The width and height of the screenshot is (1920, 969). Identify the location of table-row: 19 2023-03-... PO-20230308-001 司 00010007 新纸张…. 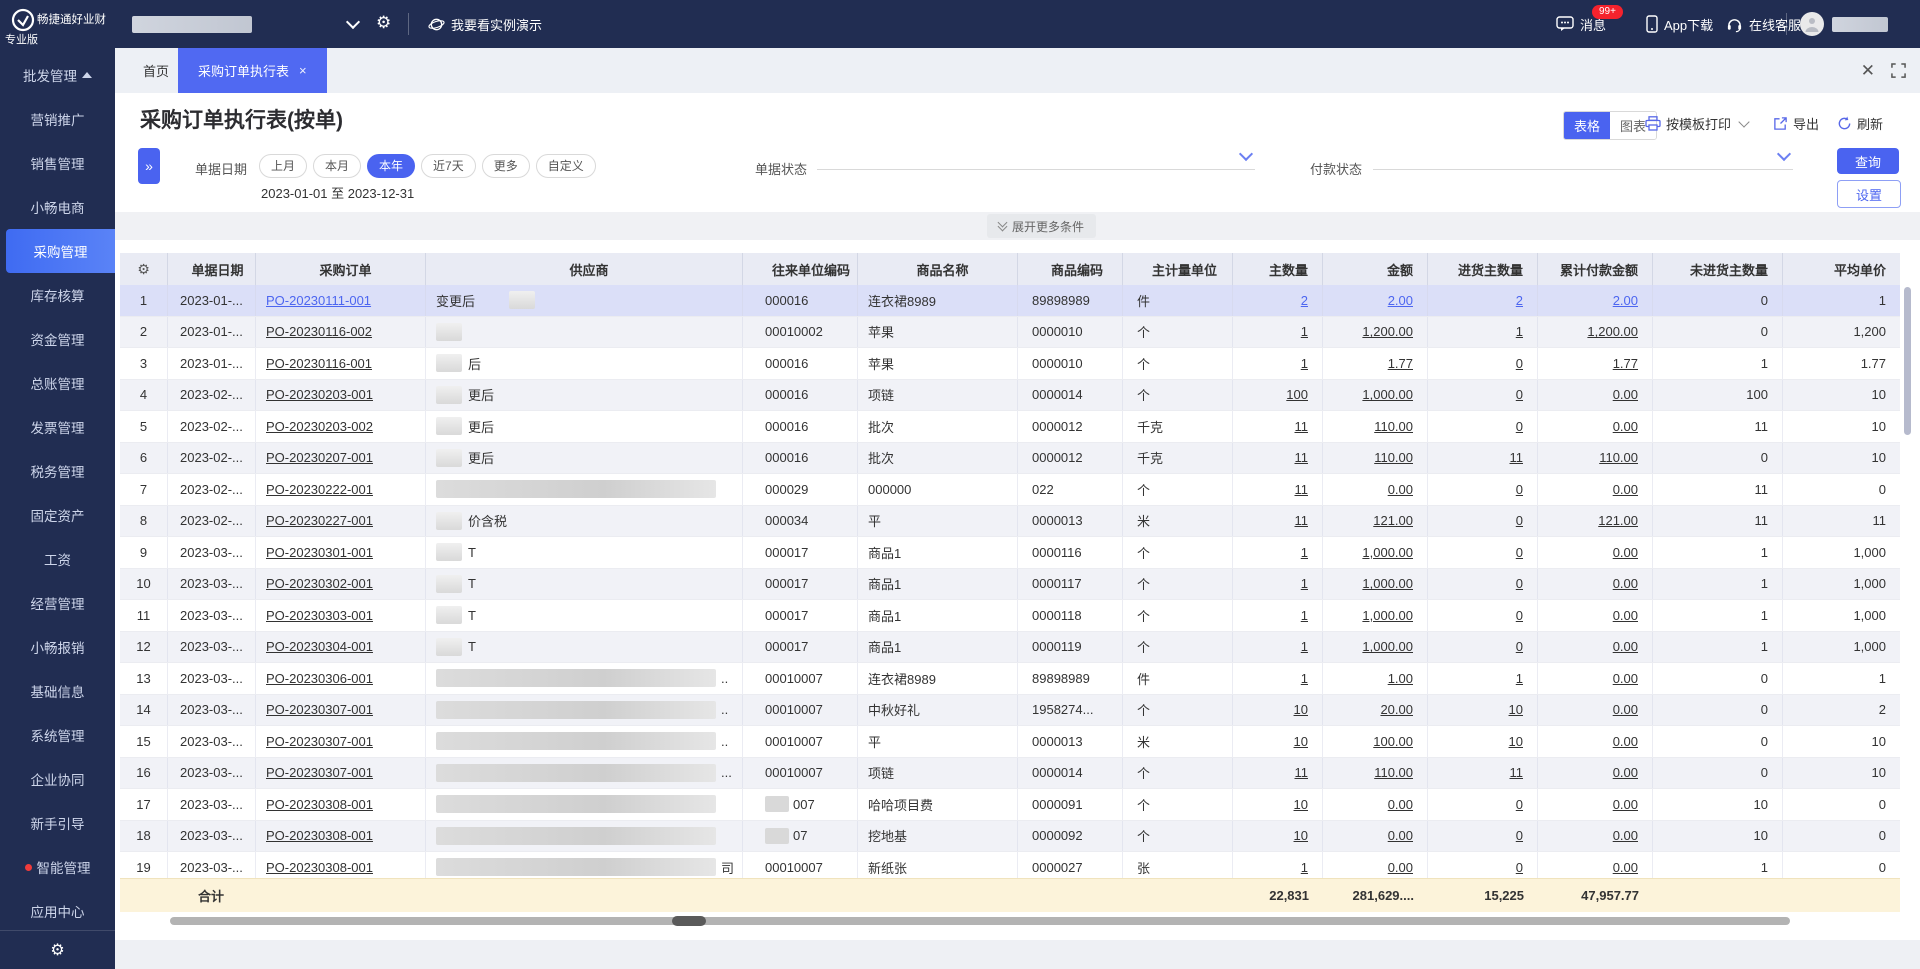
(1010, 865).